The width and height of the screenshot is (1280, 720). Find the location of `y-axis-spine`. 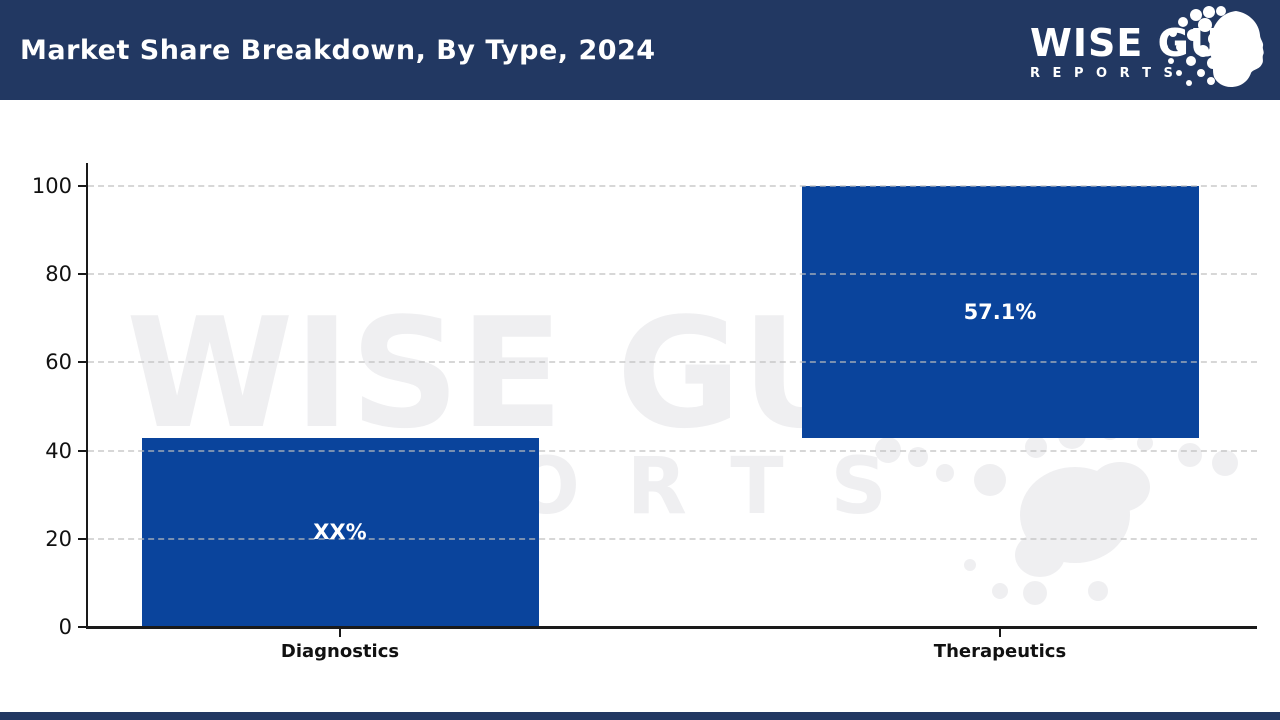

y-axis-spine is located at coordinates (87, 396).